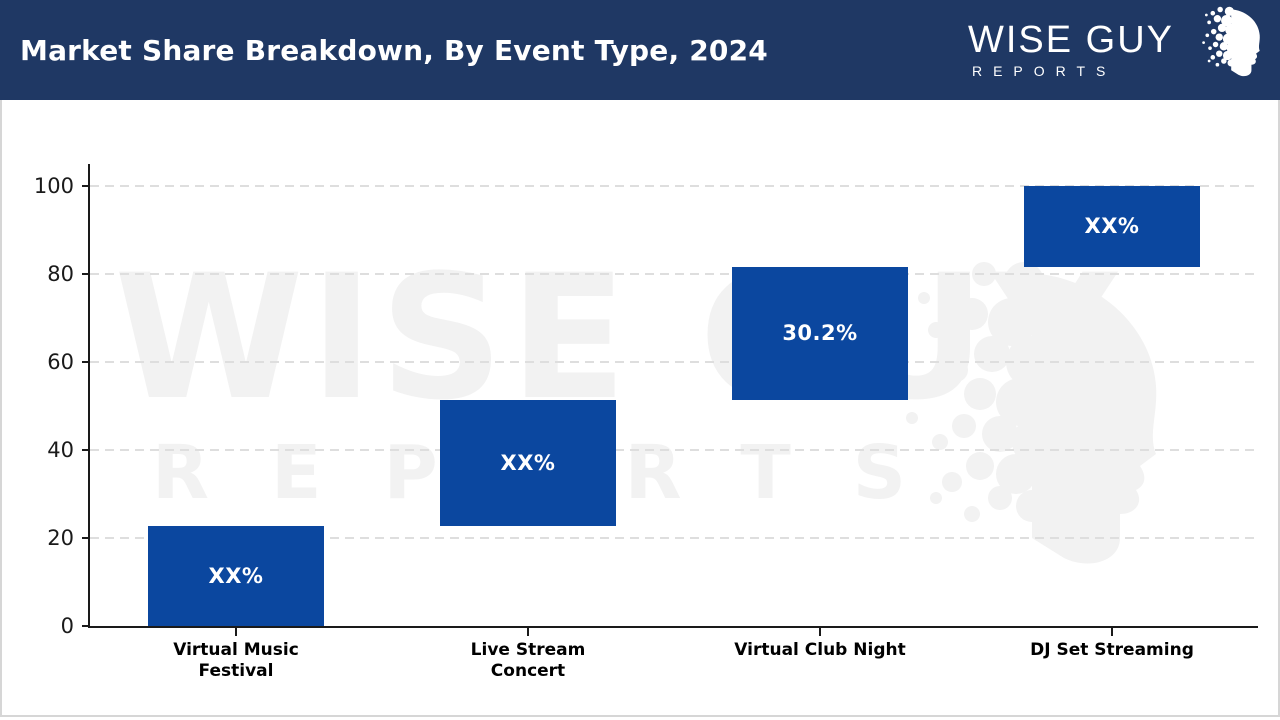 Image resolution: width=1280 pixels, height=720 pixels. What do you see at coordinates (236, 660) in the screenshot?
I see `category-label-0: Virtual Music Festival` at bounding box center [236, 660].